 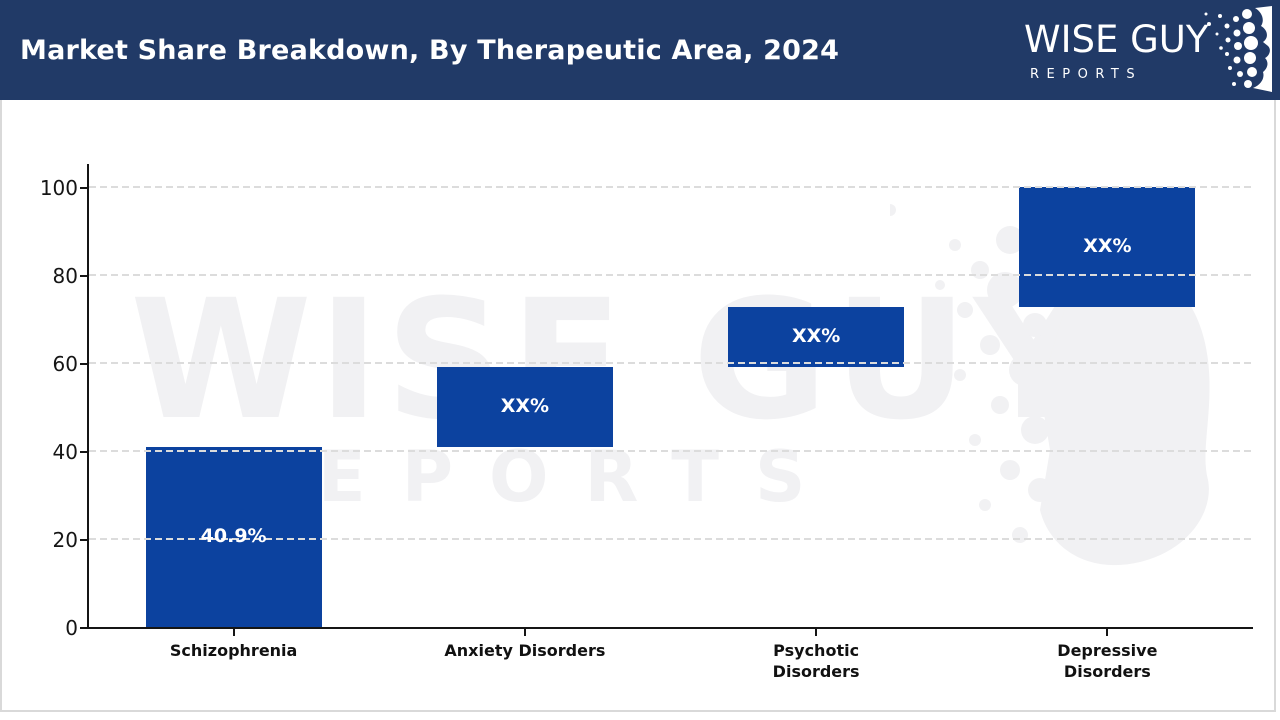 What do you see at coordinates (670, 628) in the screenshot?
I see `x-axis-line` at bounding box center [670, 628].